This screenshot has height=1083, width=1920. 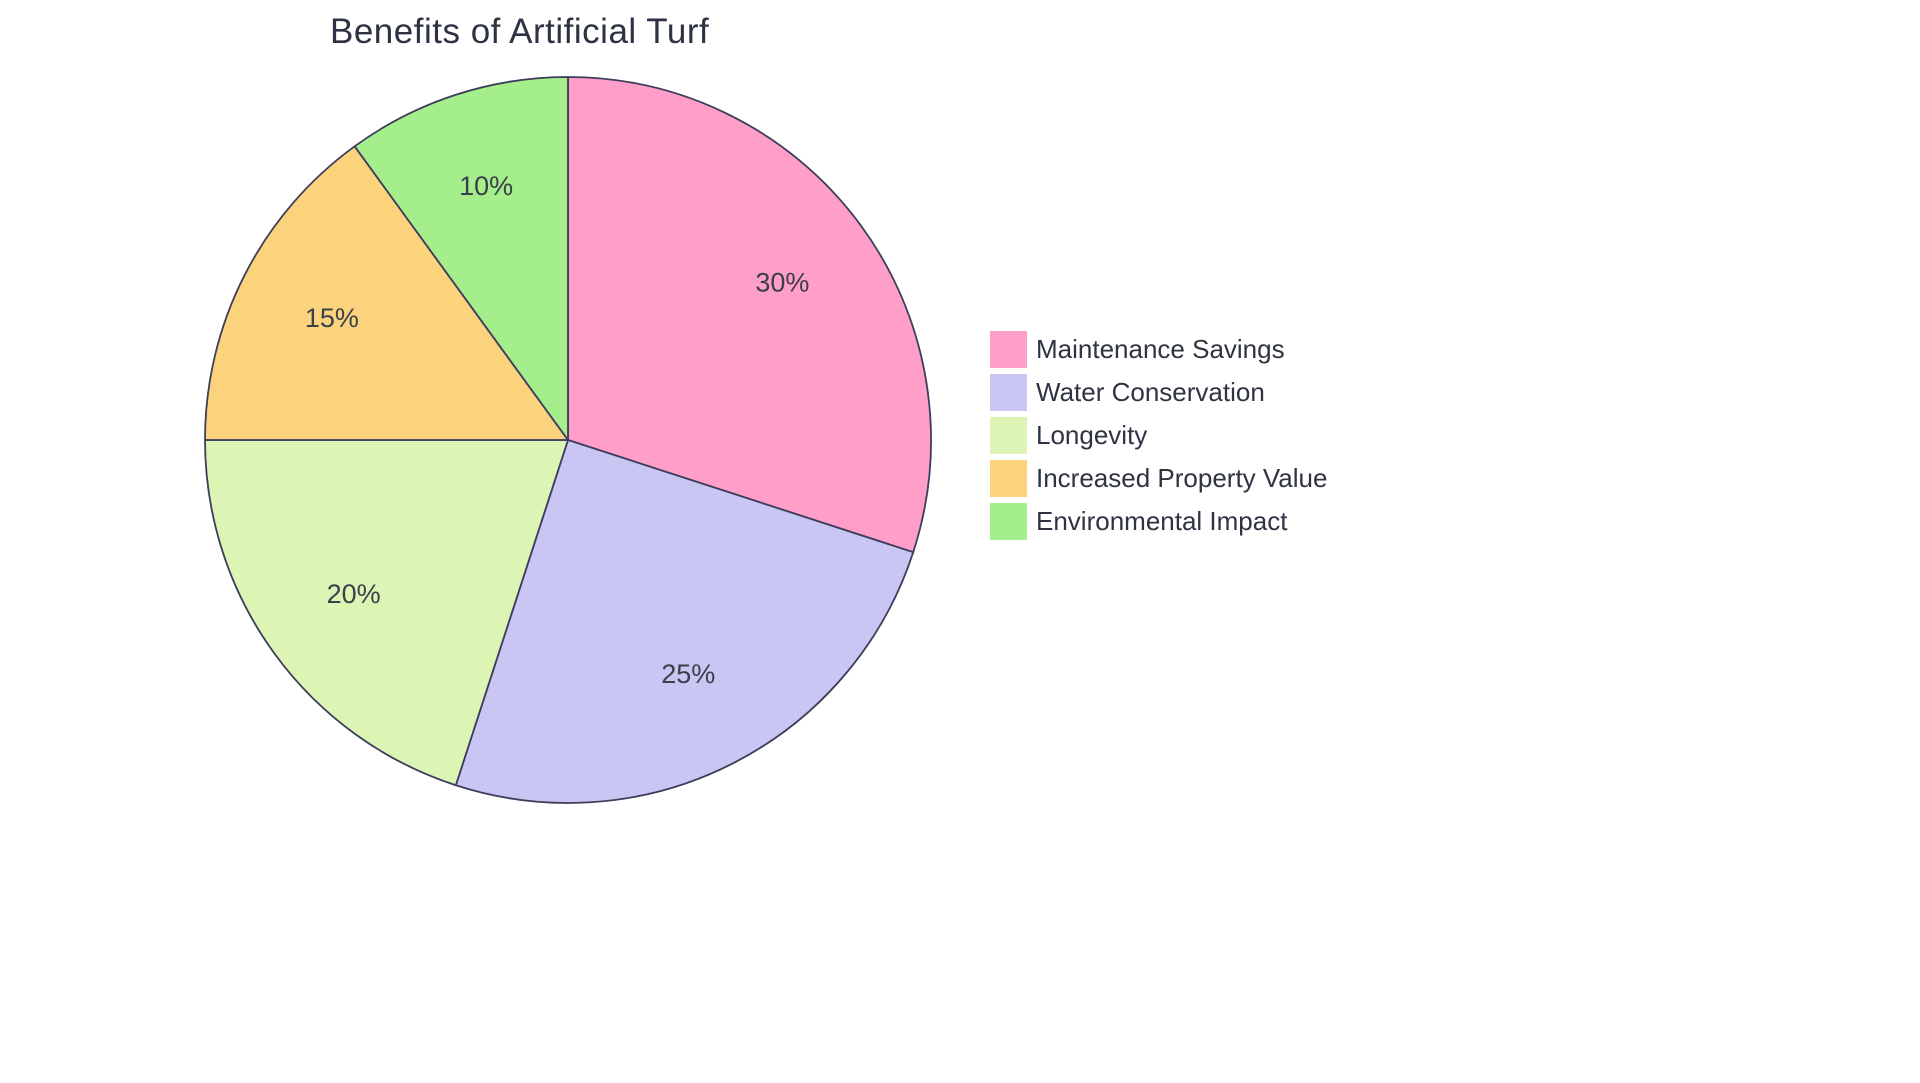 What do you see at coordinates (1150, 392) in the screenshot?
I see `legend-label: Water Conservation` at bounding box center [1150, 392].